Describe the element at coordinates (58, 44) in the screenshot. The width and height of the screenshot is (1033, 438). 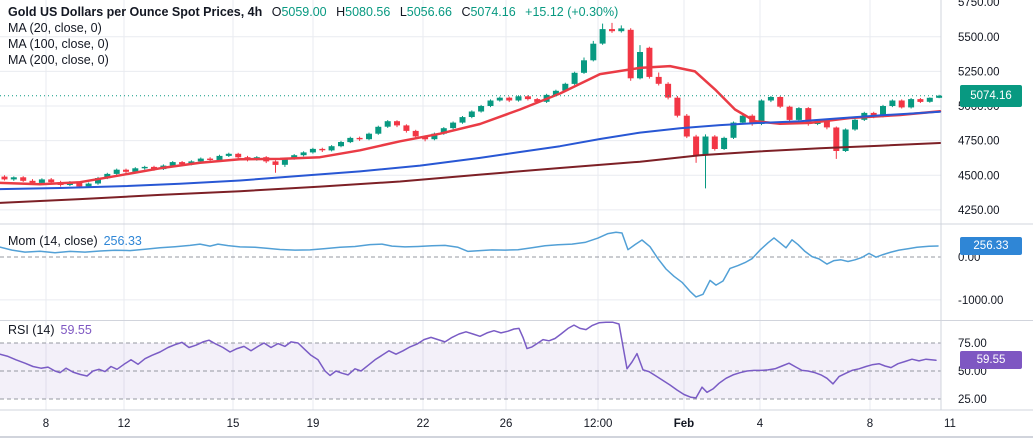
I see `legend-ma100: MA (100, close, 0)` at that location.